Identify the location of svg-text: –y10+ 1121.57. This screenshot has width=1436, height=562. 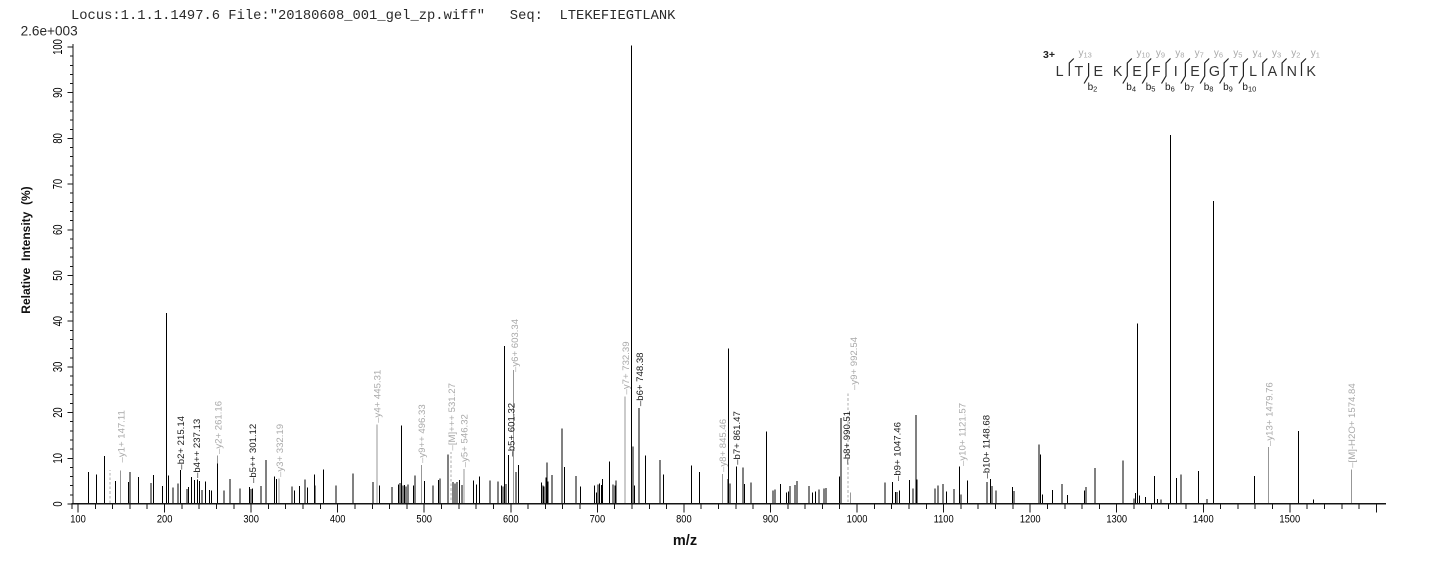
(962, 434).